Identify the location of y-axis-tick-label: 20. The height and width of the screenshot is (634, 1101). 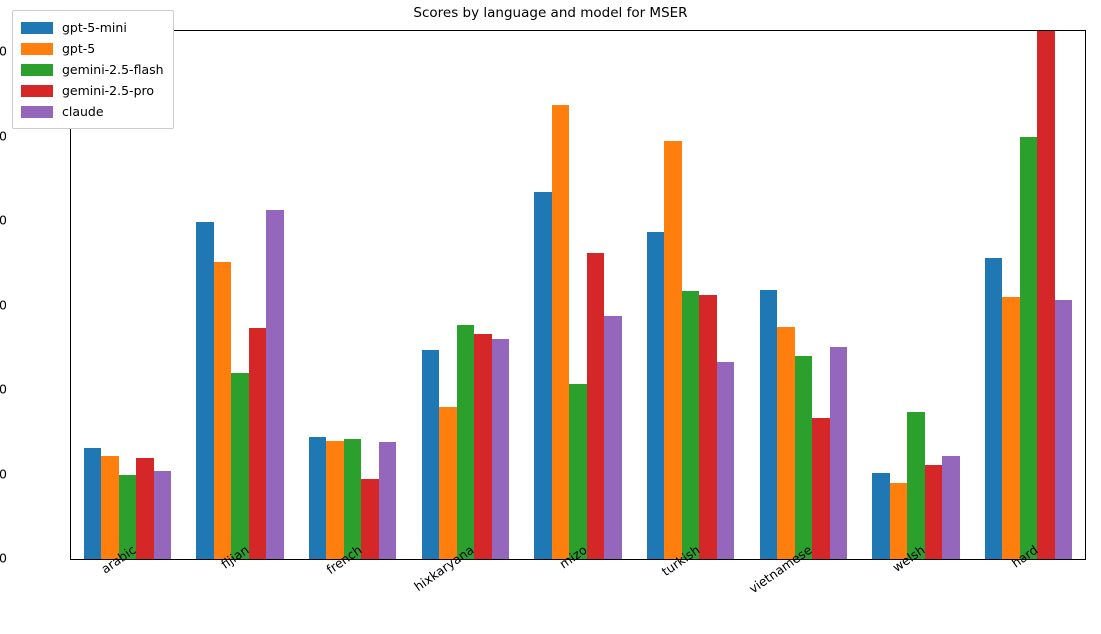
(3, 474).